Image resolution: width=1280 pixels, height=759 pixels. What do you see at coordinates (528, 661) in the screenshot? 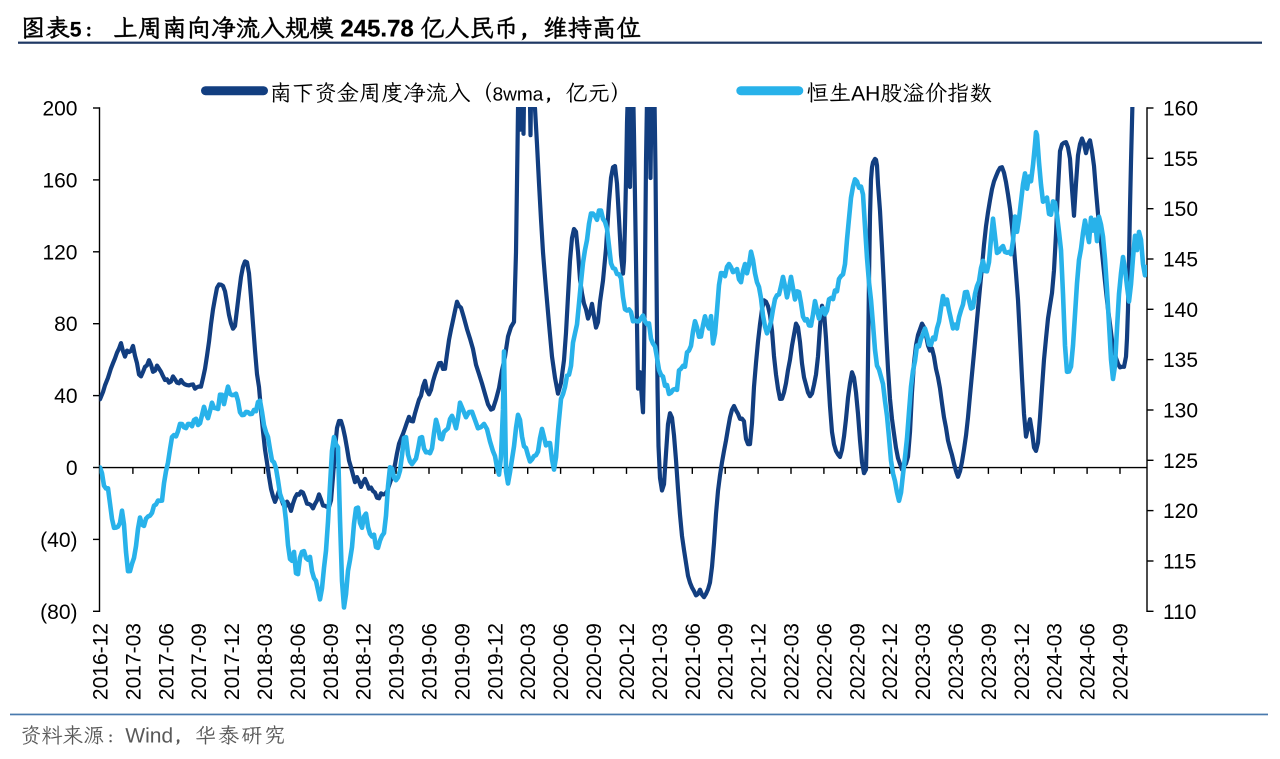
I see `svg-text: 2020-03` at bounding box center [528, 661].